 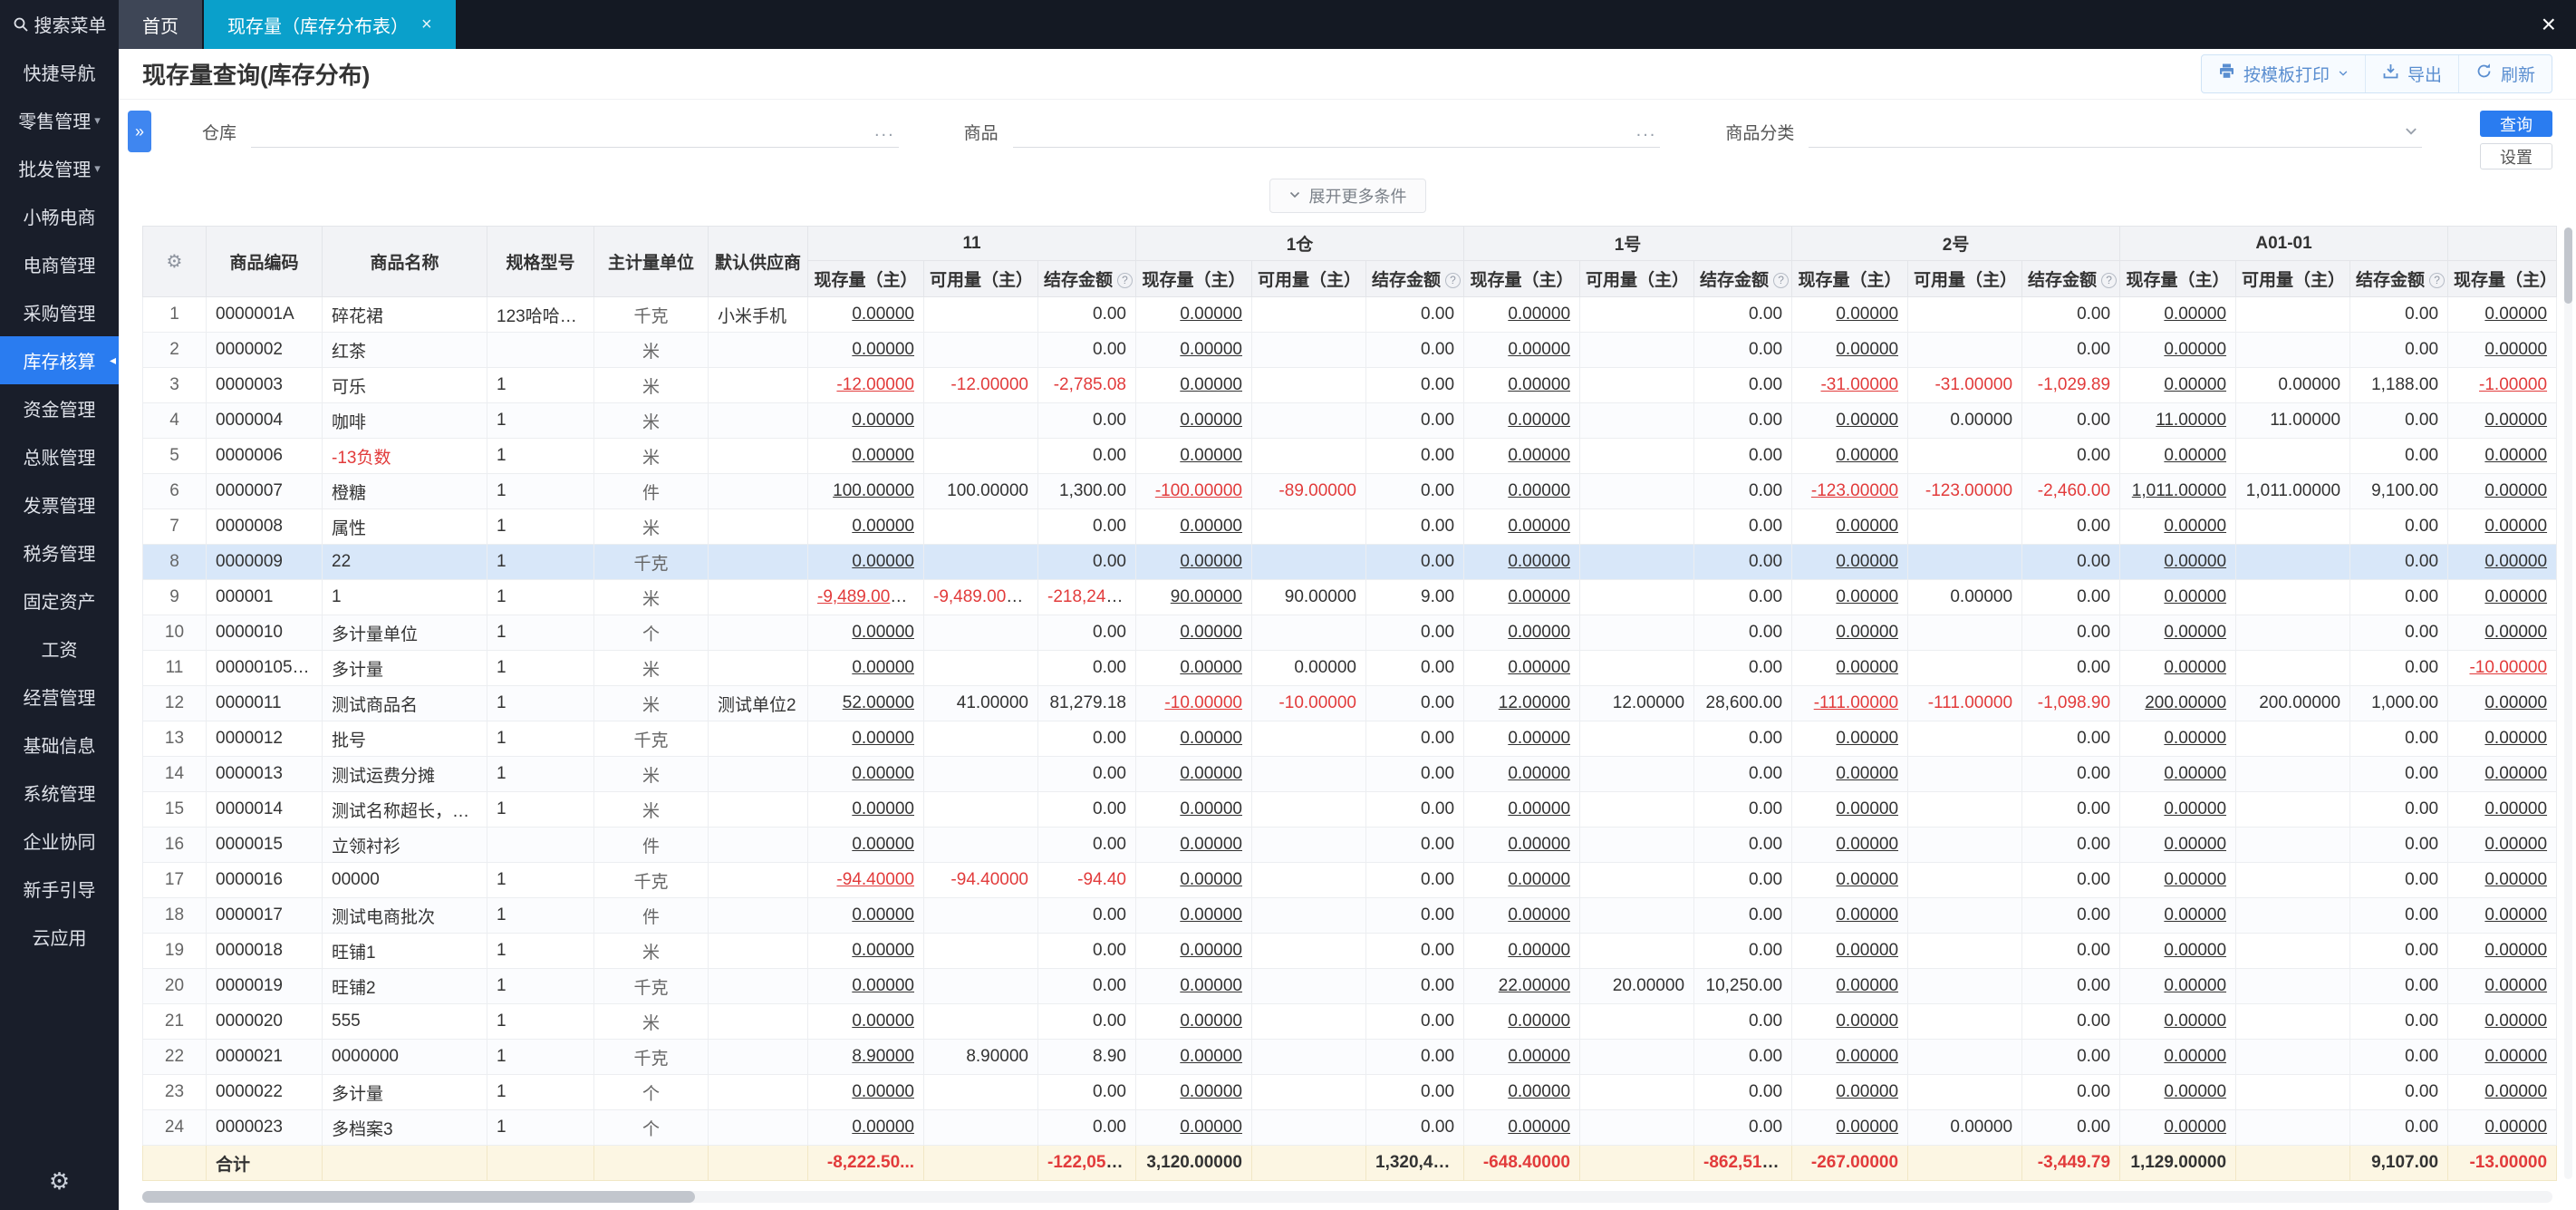 I want to click on sidebar-item-系统管理: 系统管理, so click(x=59, y=793).